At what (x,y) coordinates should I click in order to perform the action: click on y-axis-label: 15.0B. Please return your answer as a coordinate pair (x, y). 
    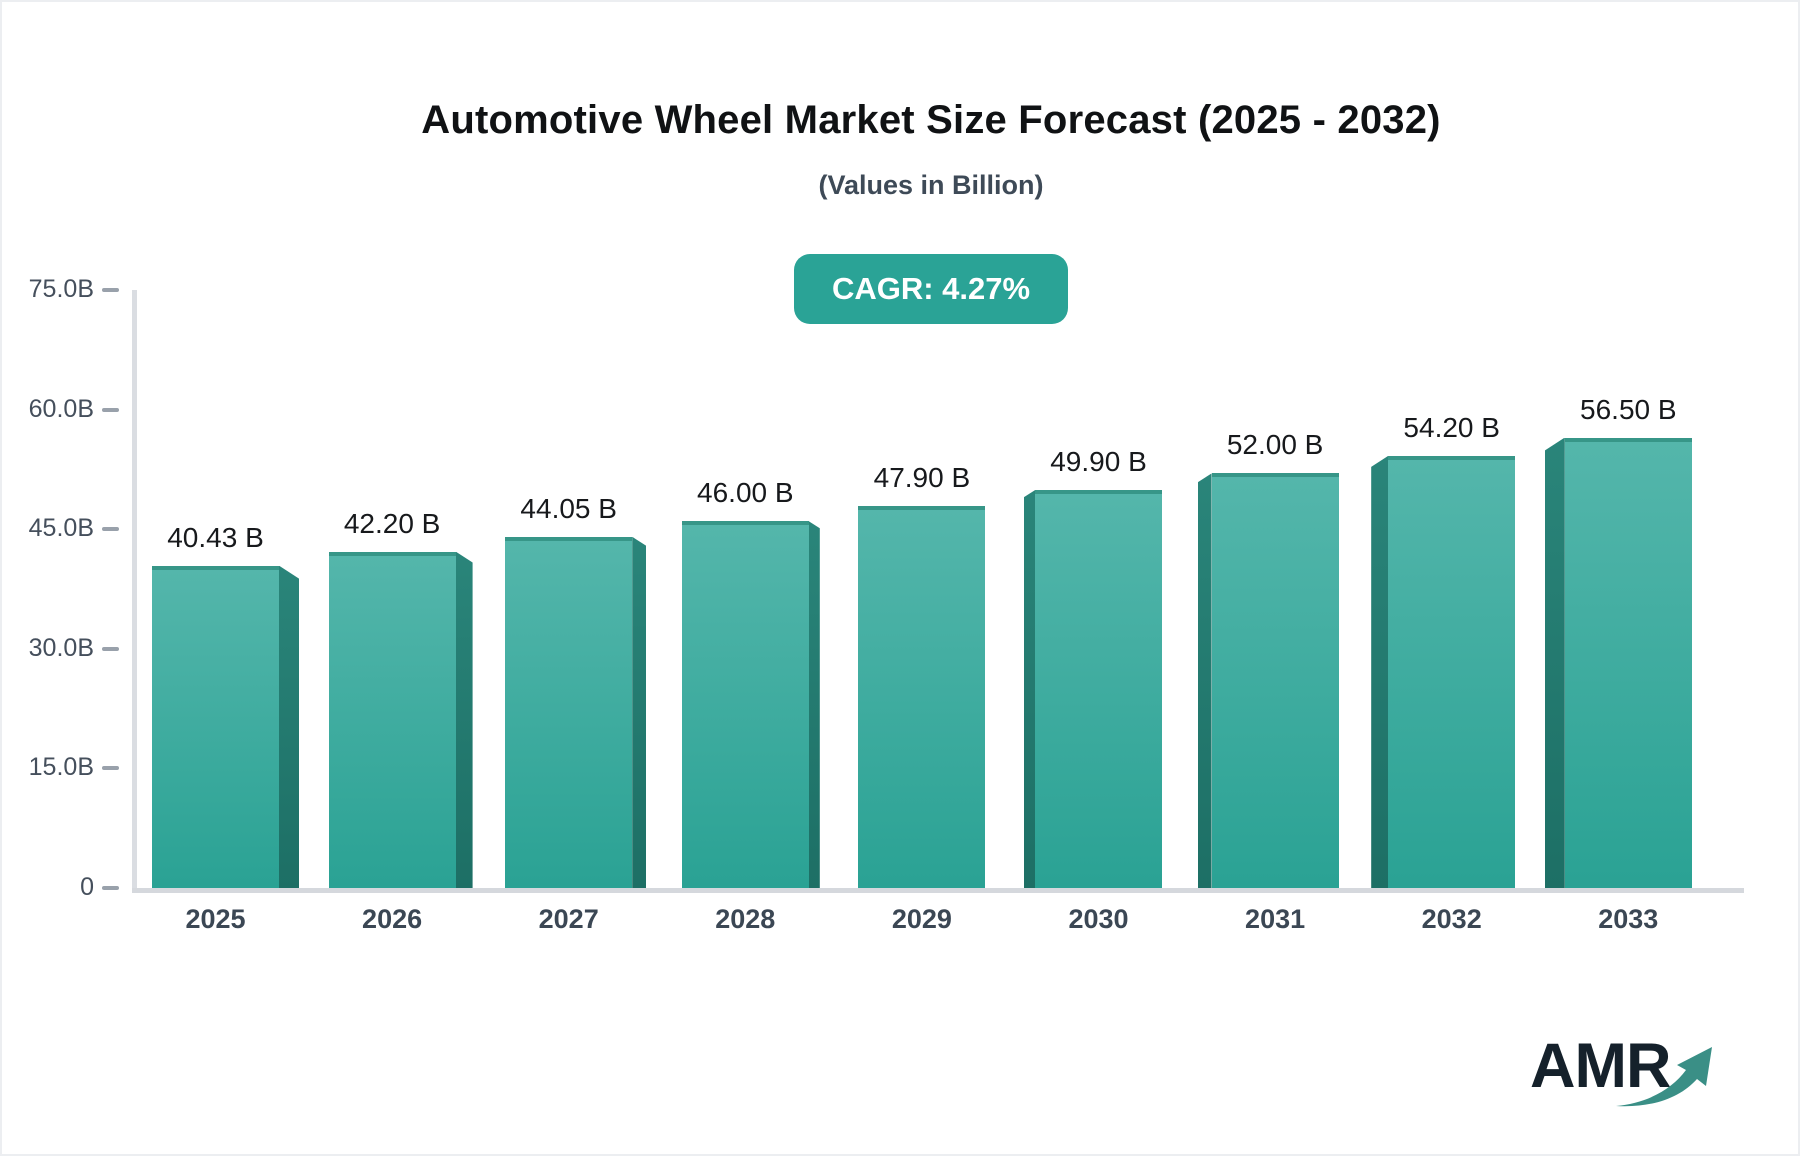
    Looking at the image, I should click on (61, 767).